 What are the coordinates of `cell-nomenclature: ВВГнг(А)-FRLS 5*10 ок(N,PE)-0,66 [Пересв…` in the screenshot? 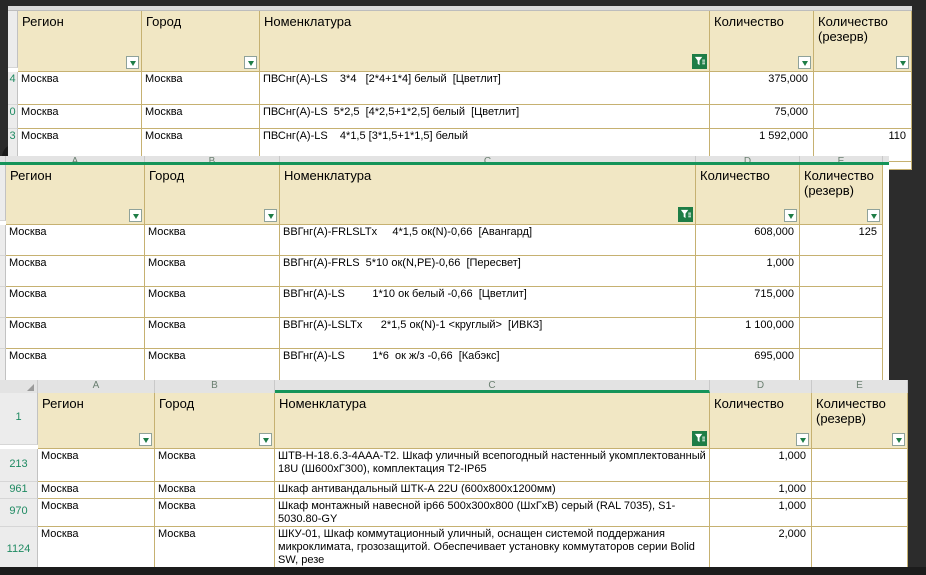 It's located at (488, 271).